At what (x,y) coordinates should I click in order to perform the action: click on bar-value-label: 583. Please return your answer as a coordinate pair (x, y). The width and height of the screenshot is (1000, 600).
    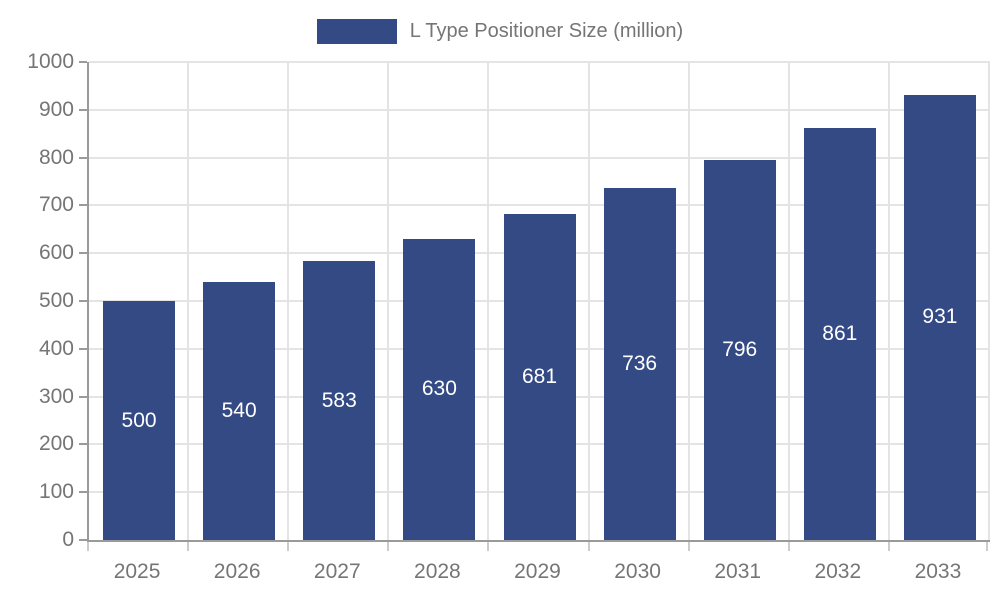
    Looking at the image, I should click on (339, 400).